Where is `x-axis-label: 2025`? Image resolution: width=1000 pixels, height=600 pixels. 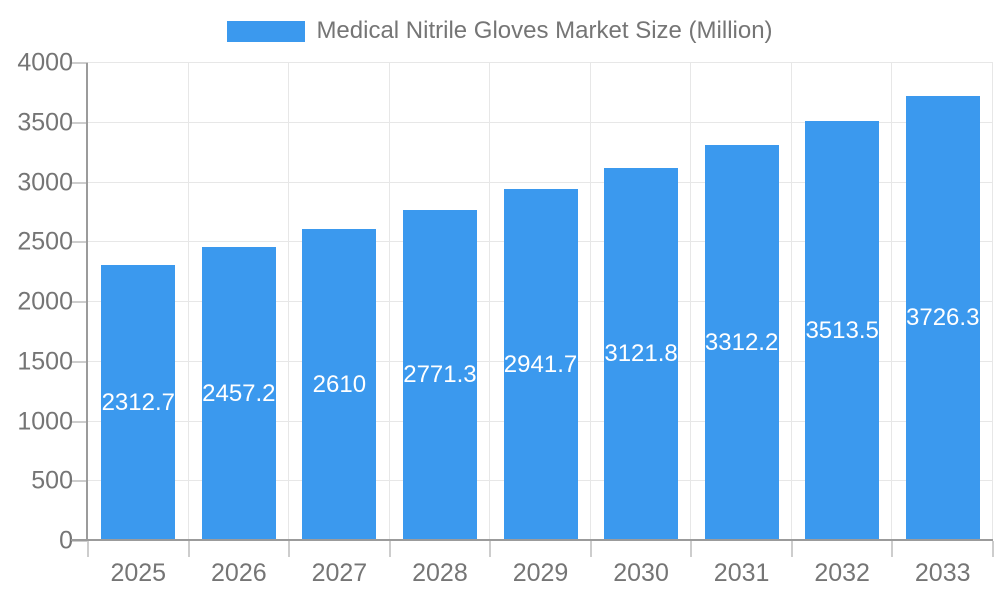
x-axis-label: 2025 is located at coordinates (138, 573).